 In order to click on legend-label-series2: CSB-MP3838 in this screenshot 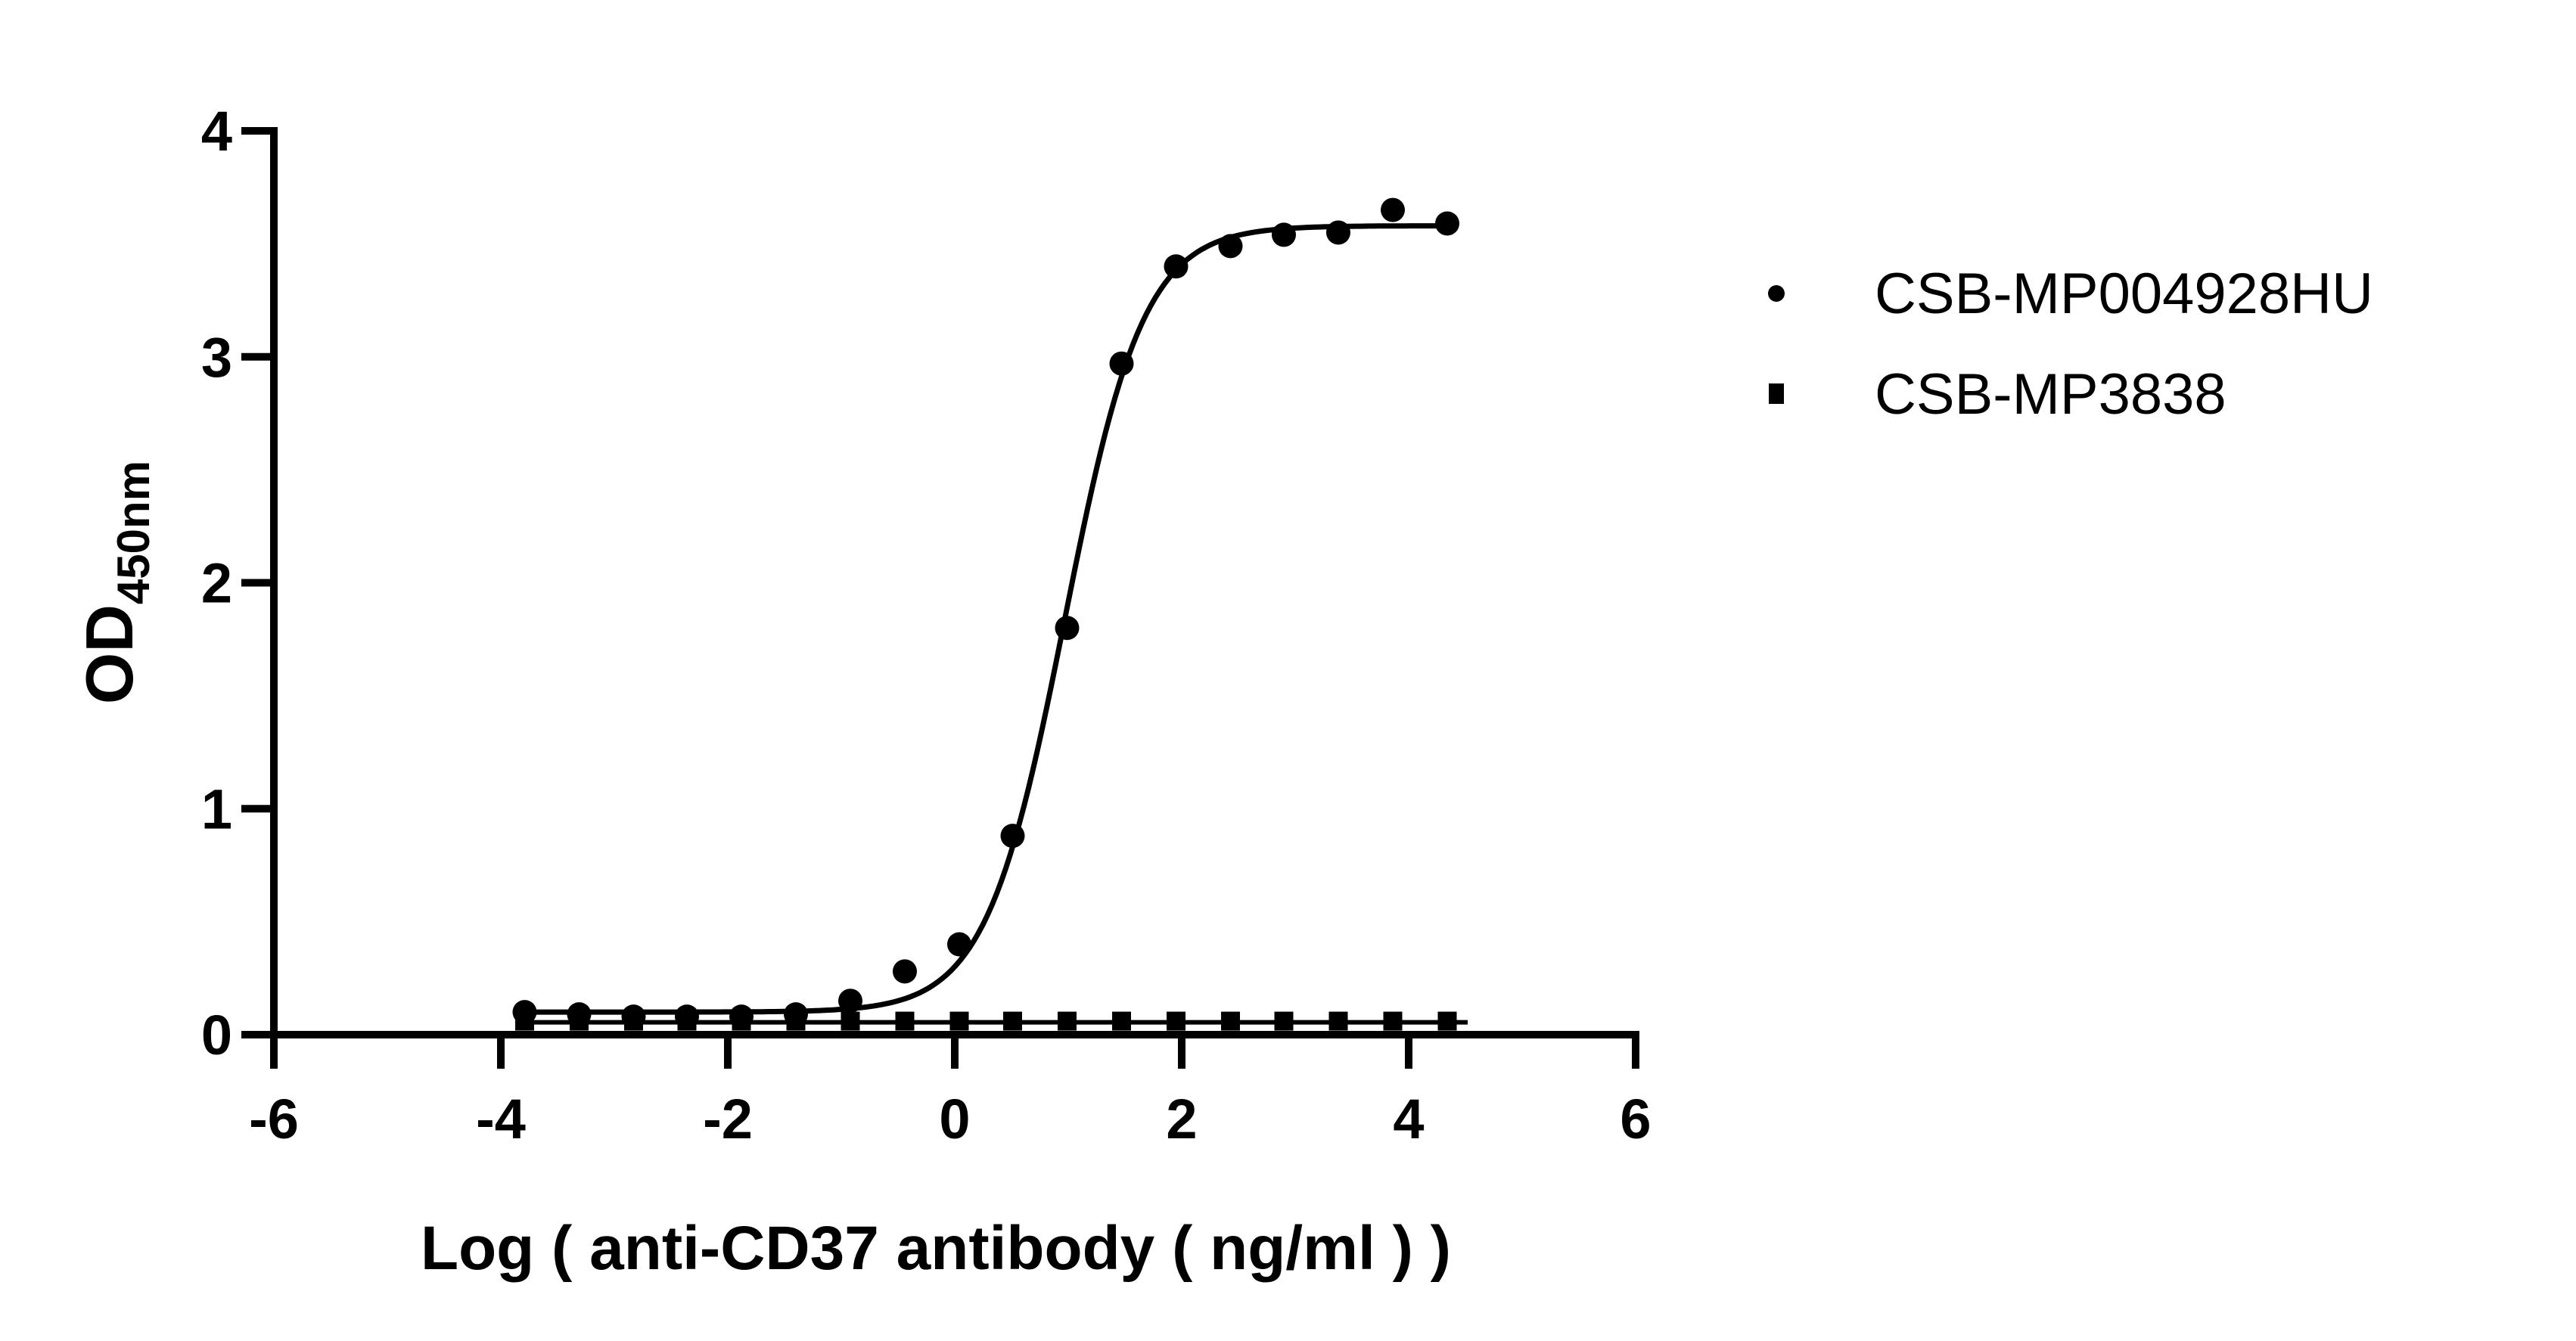, I will do `click(2050, 394)`.